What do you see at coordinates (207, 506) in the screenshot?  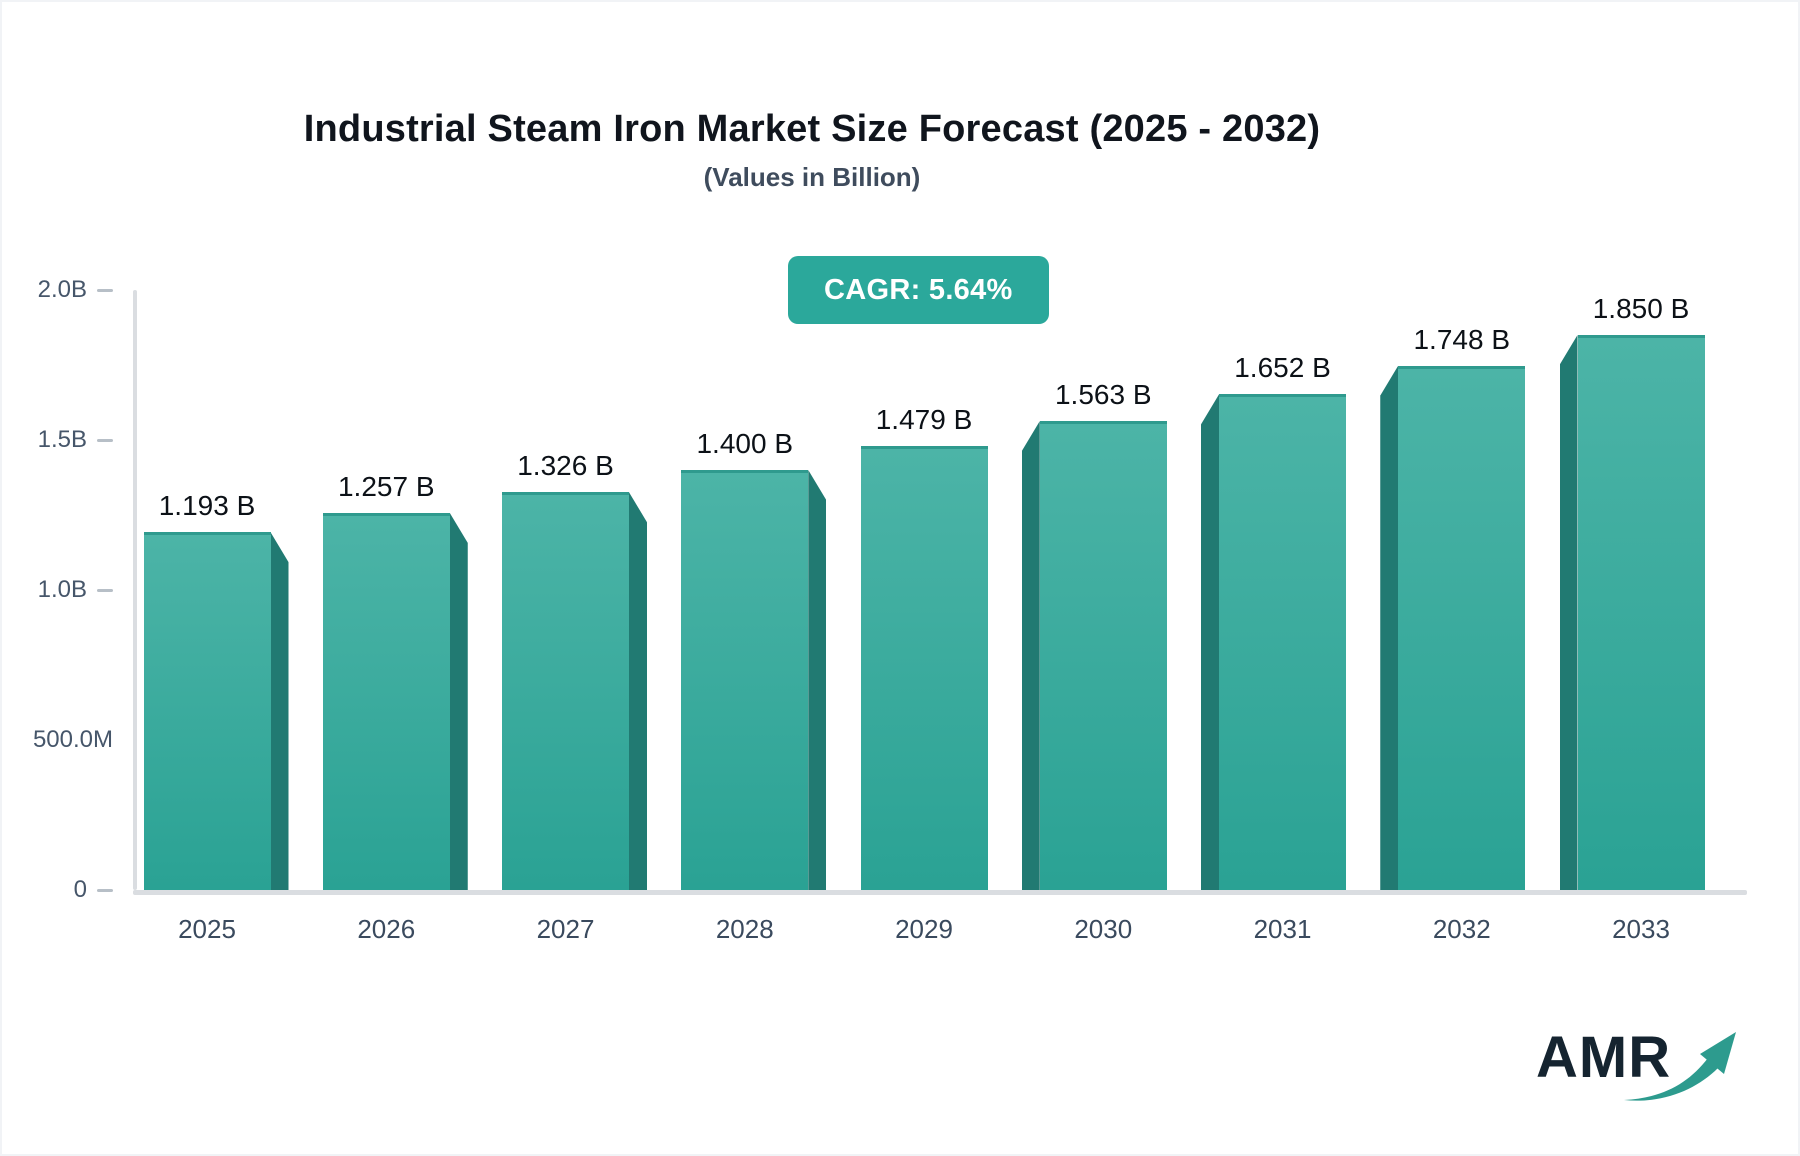 I see `bar-value-label: 1.193 B` at bounding box center [207, 506].